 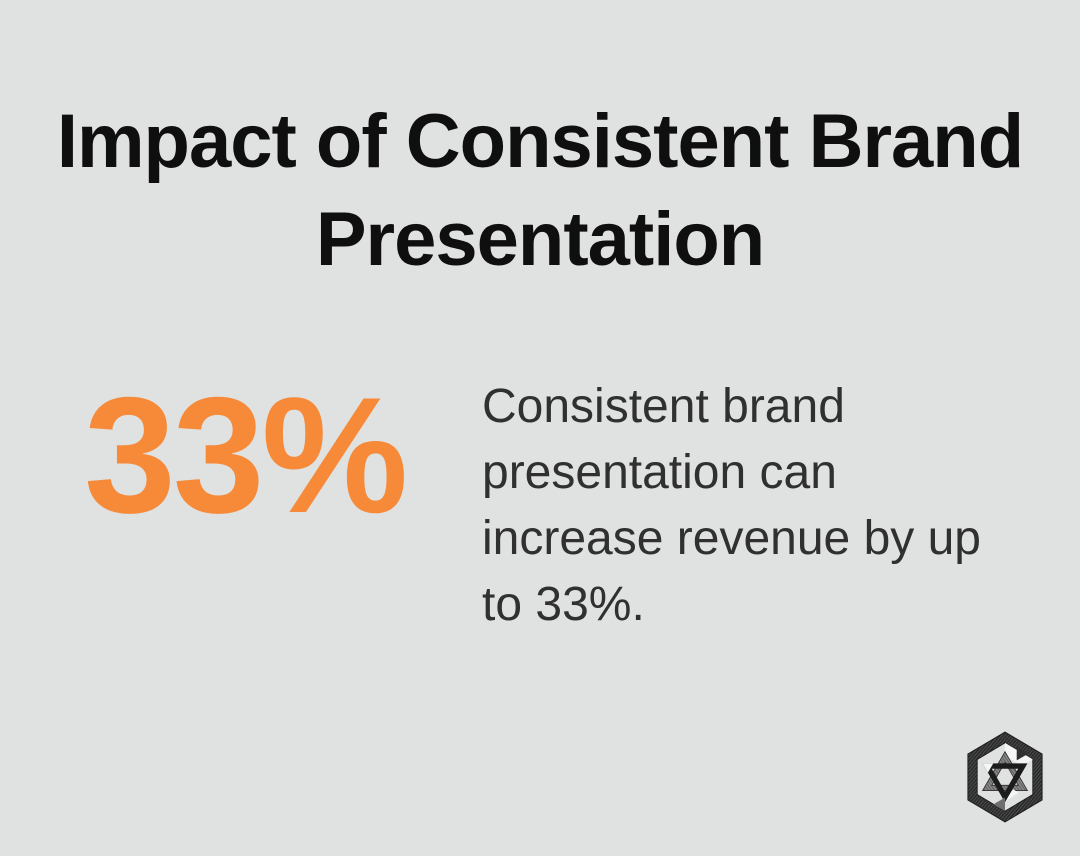 What do you see at coordinates (540, 239) in the screenshot?
I see `page-title-line-2: Presentation` at bounding box center [540, 239].